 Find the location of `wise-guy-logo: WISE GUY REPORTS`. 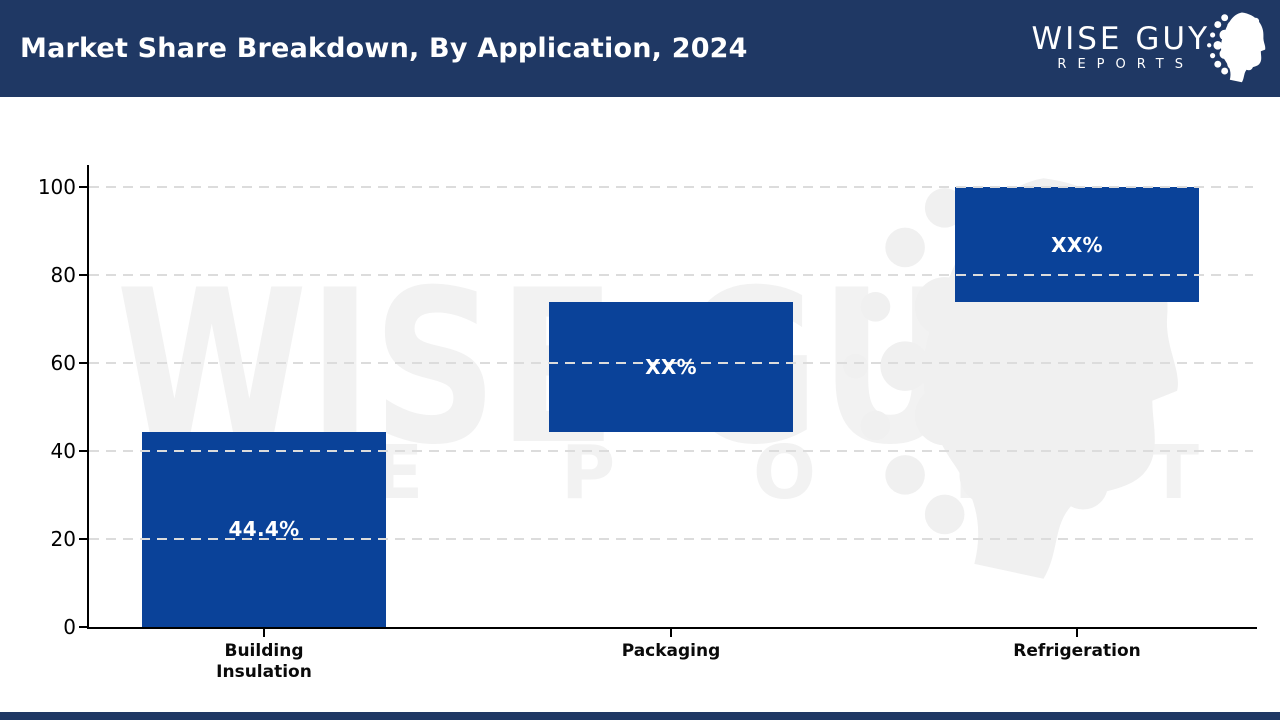

wise-guy-logo: WISE GUY REPORTS is located at coordinates (1148, 47).